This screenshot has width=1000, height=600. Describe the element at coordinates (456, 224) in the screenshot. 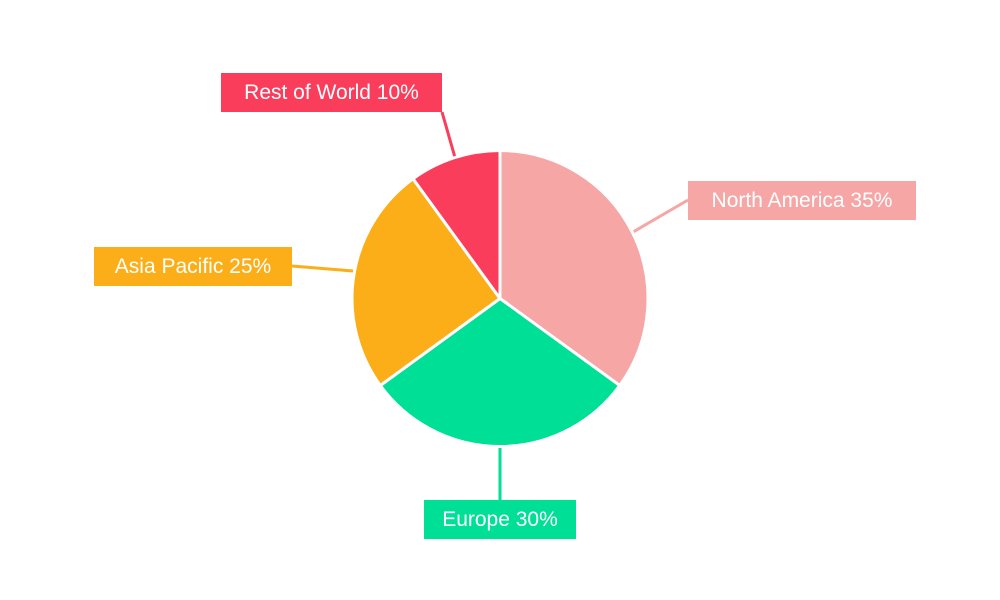

I see `pie-slice-rest-of-world` at that location.